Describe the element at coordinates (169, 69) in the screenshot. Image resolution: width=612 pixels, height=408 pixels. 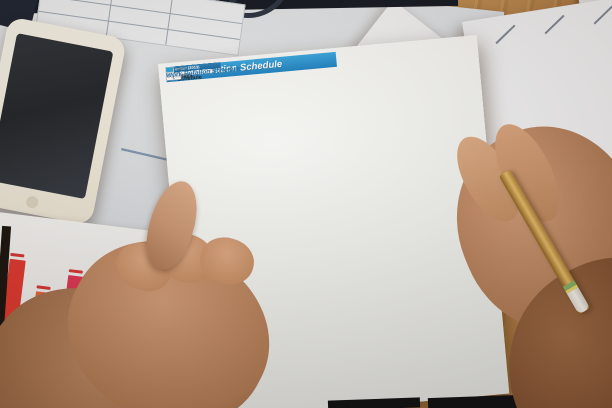
I see `pay-day-cell` at that location.